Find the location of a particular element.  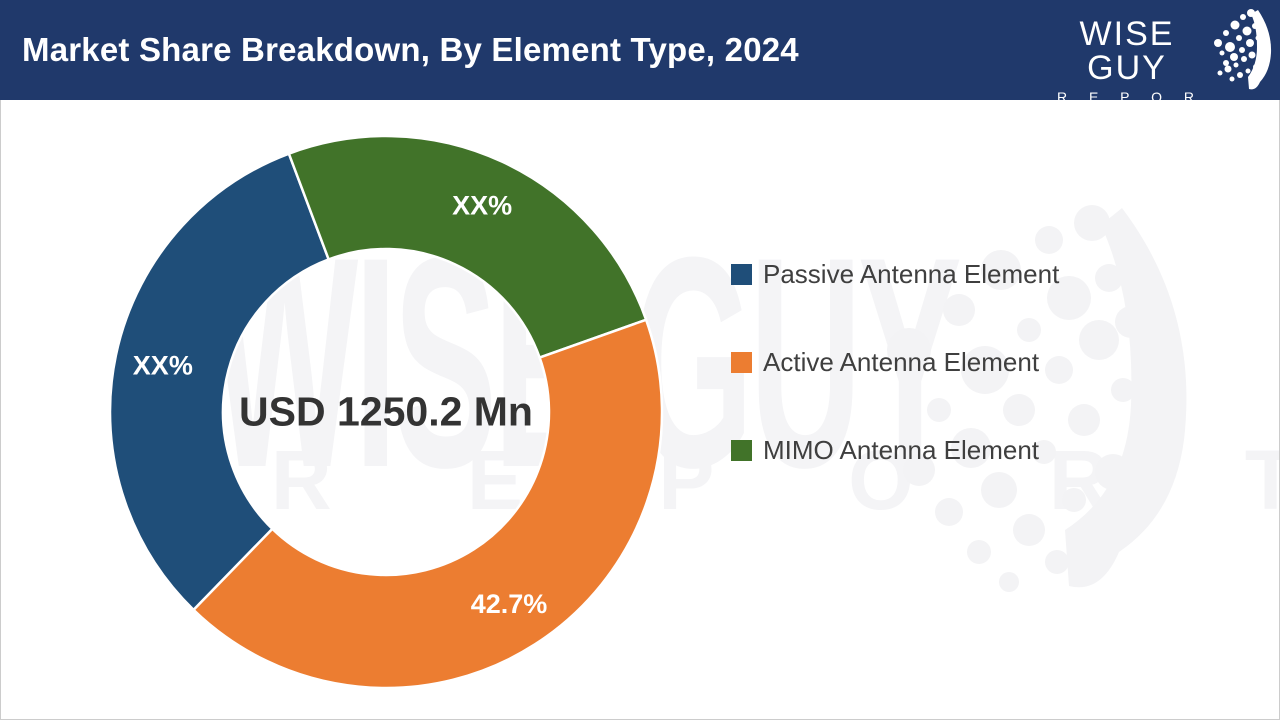

legend-label-passive: Passive Antenna Element is located at coordinates (911, 274).